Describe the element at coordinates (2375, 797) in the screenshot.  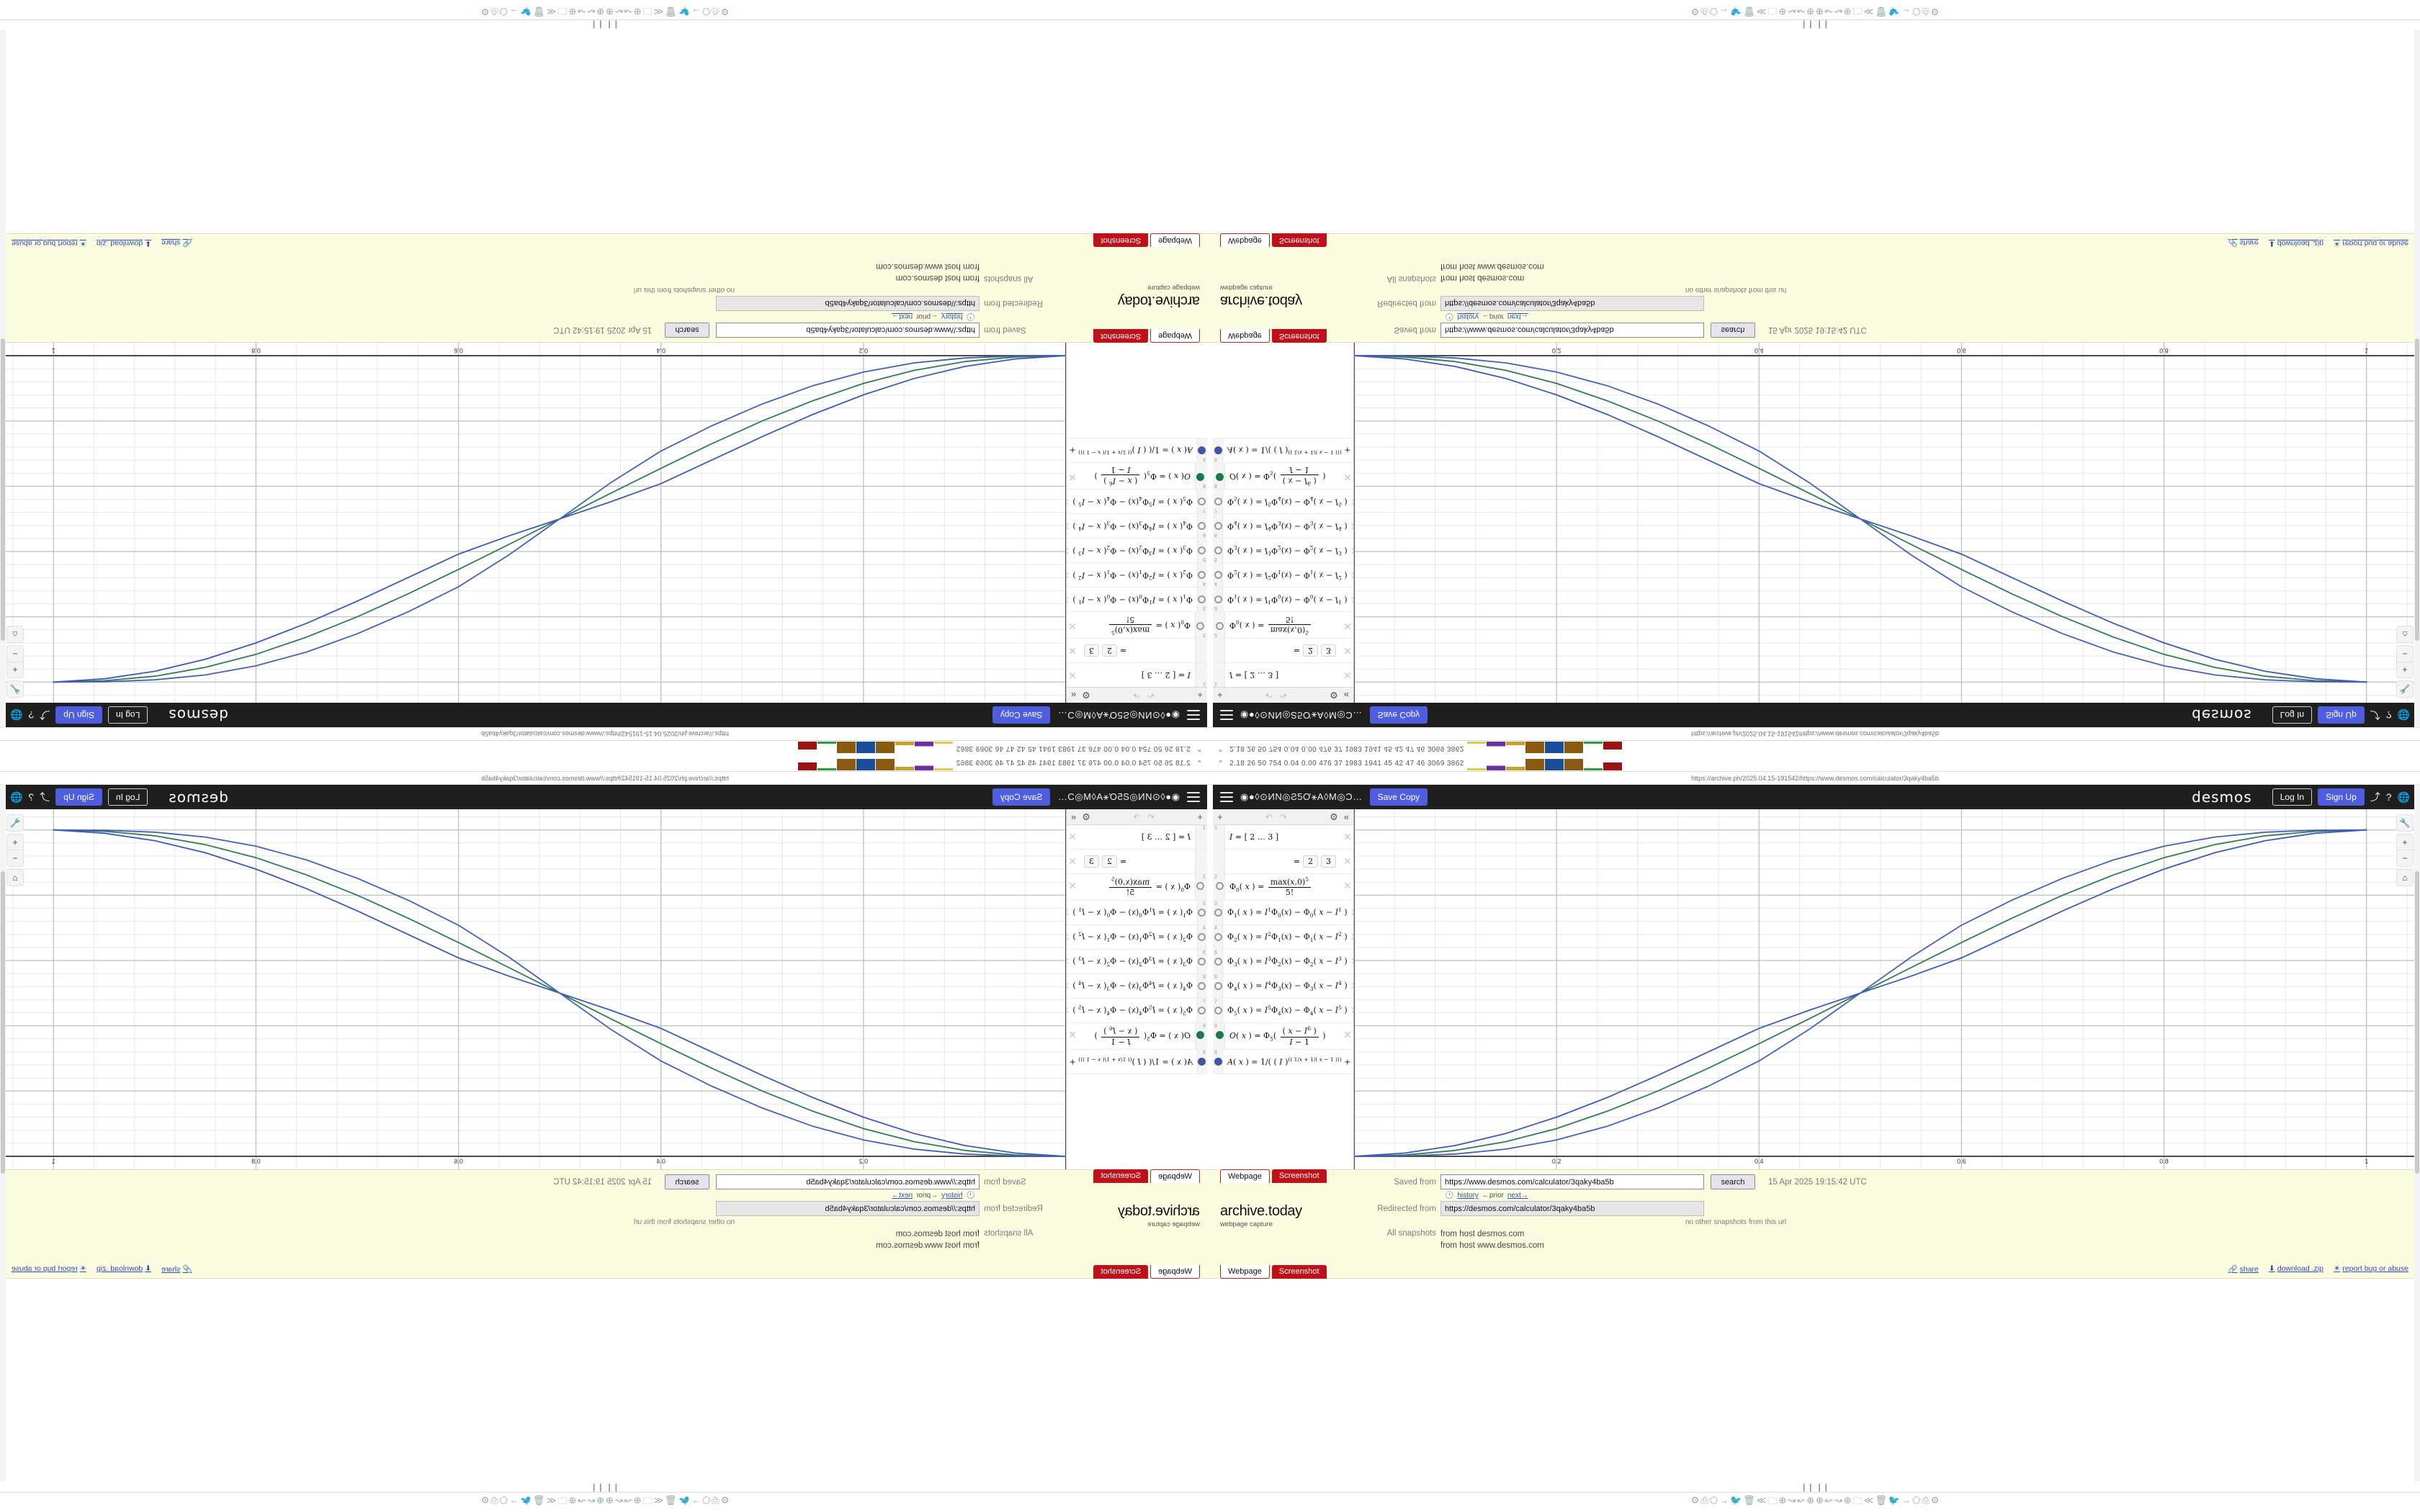
I see `share-icon: ⤴` at that location.